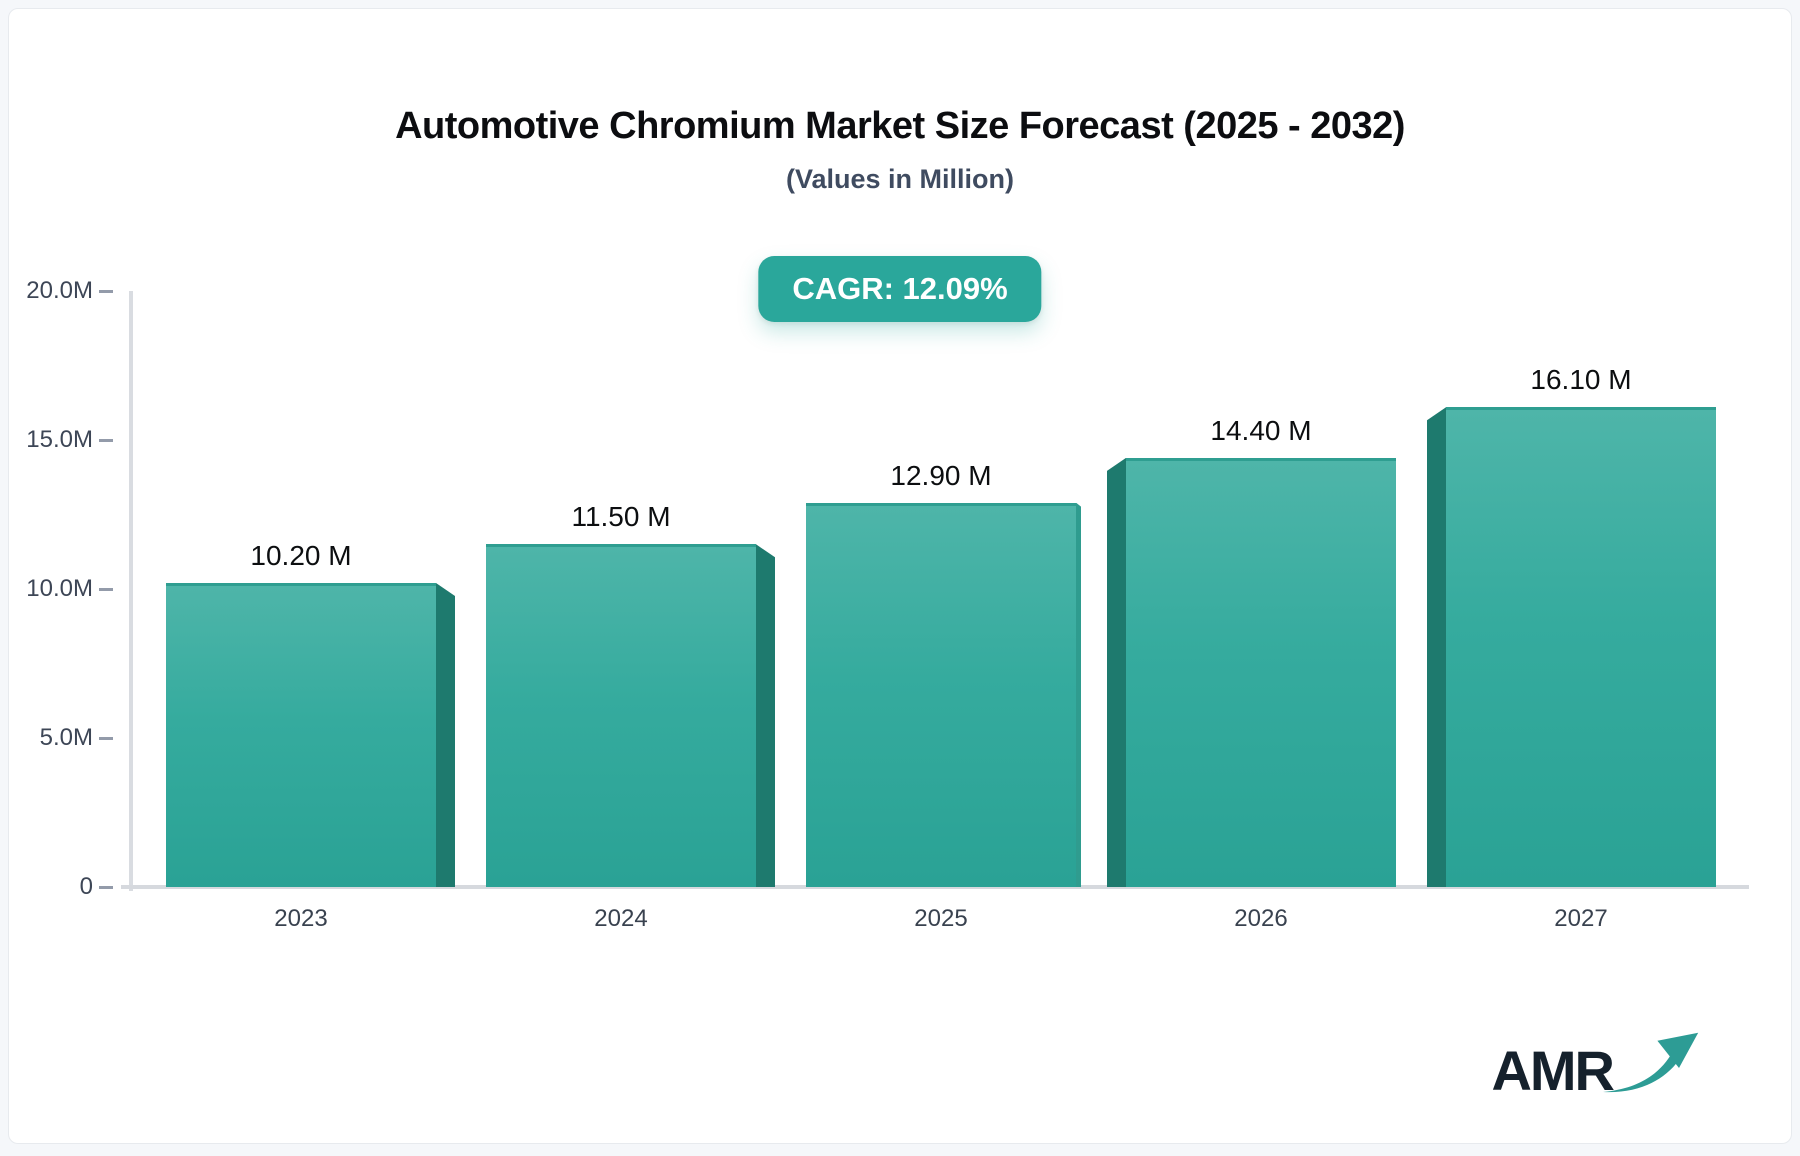  Describe the element at coordinates (1581, 380) in the screenshot. I see `bar-value-label-2027: 16.10 M` at that location.